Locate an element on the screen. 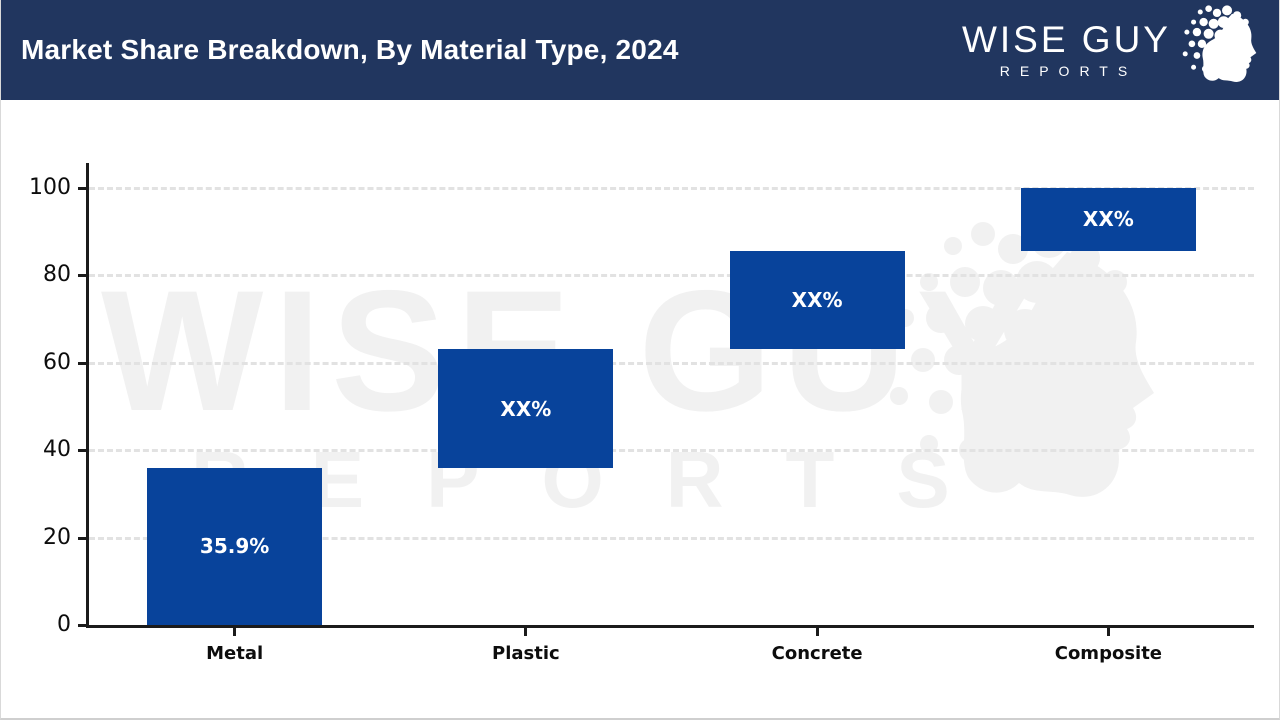 Image resolution: width=1280 pixels, height=720 pixels. bar-value-label: 35.9% is located at coordinates (234, 546).